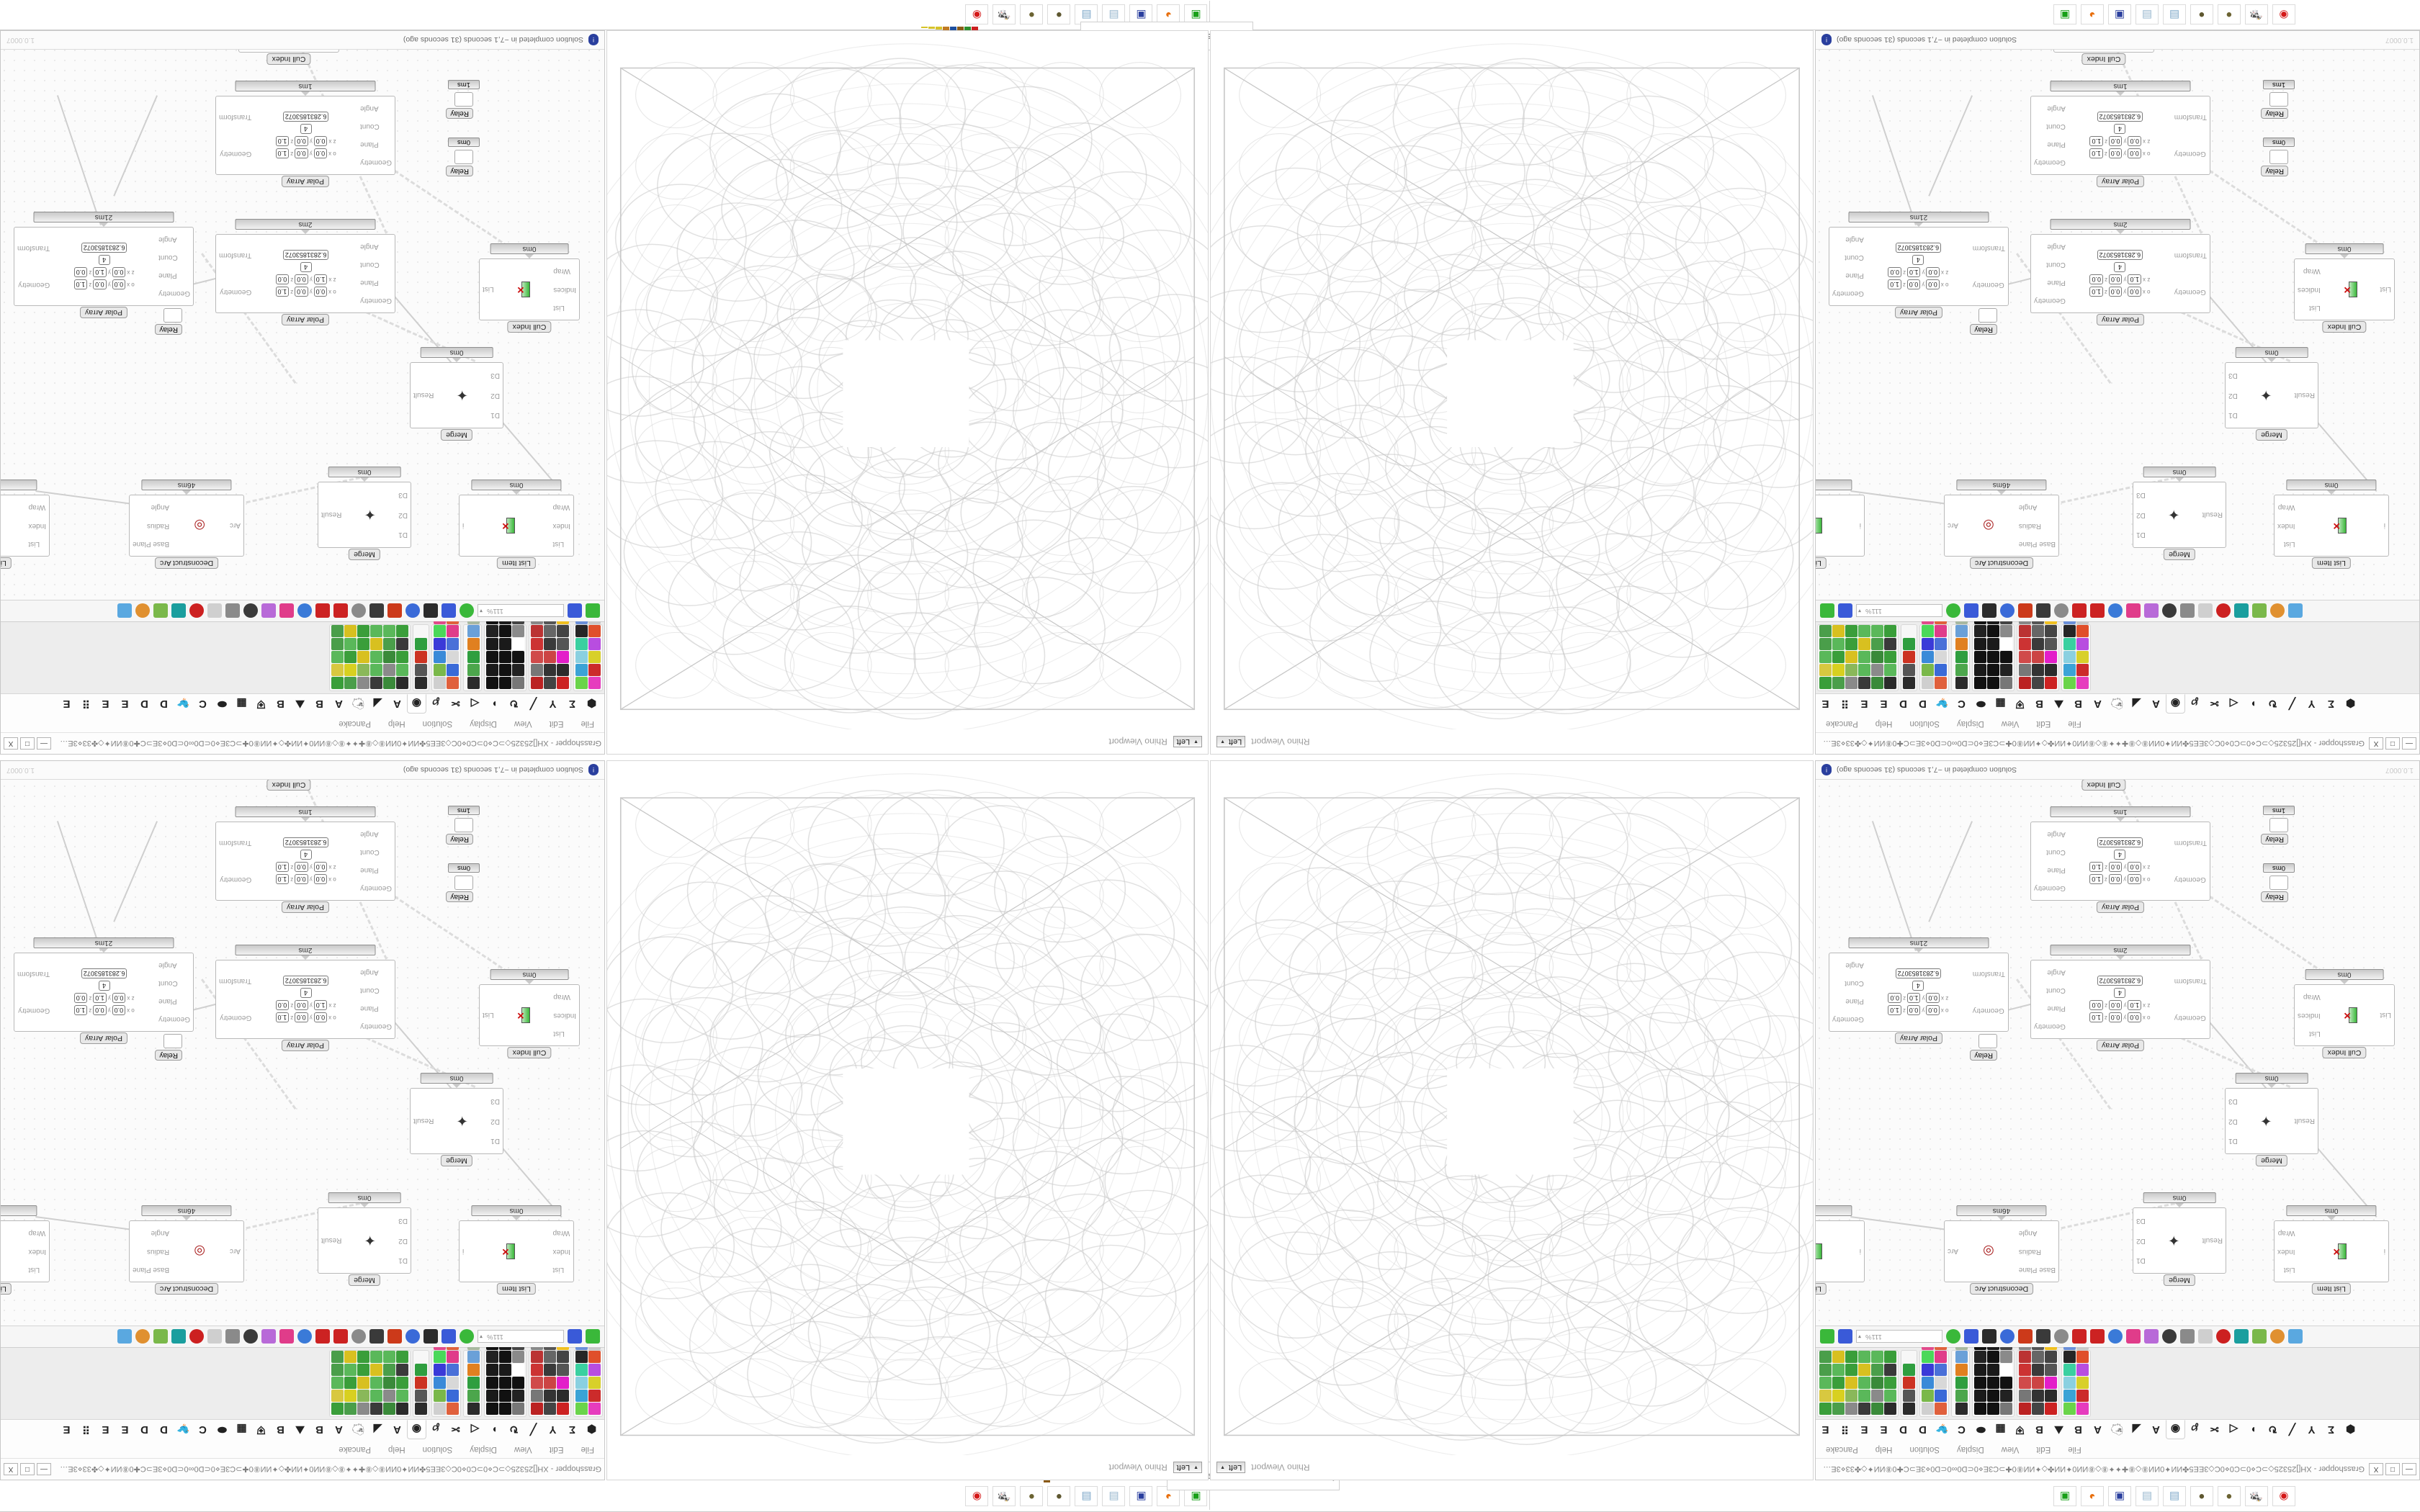 The height and width of the screenshot is (1512, 2420). What do you see at coordinates (2147, 1496) in the screenshot?
I see `text-file-icon: ▤` at bounding box center [2147, 1496].